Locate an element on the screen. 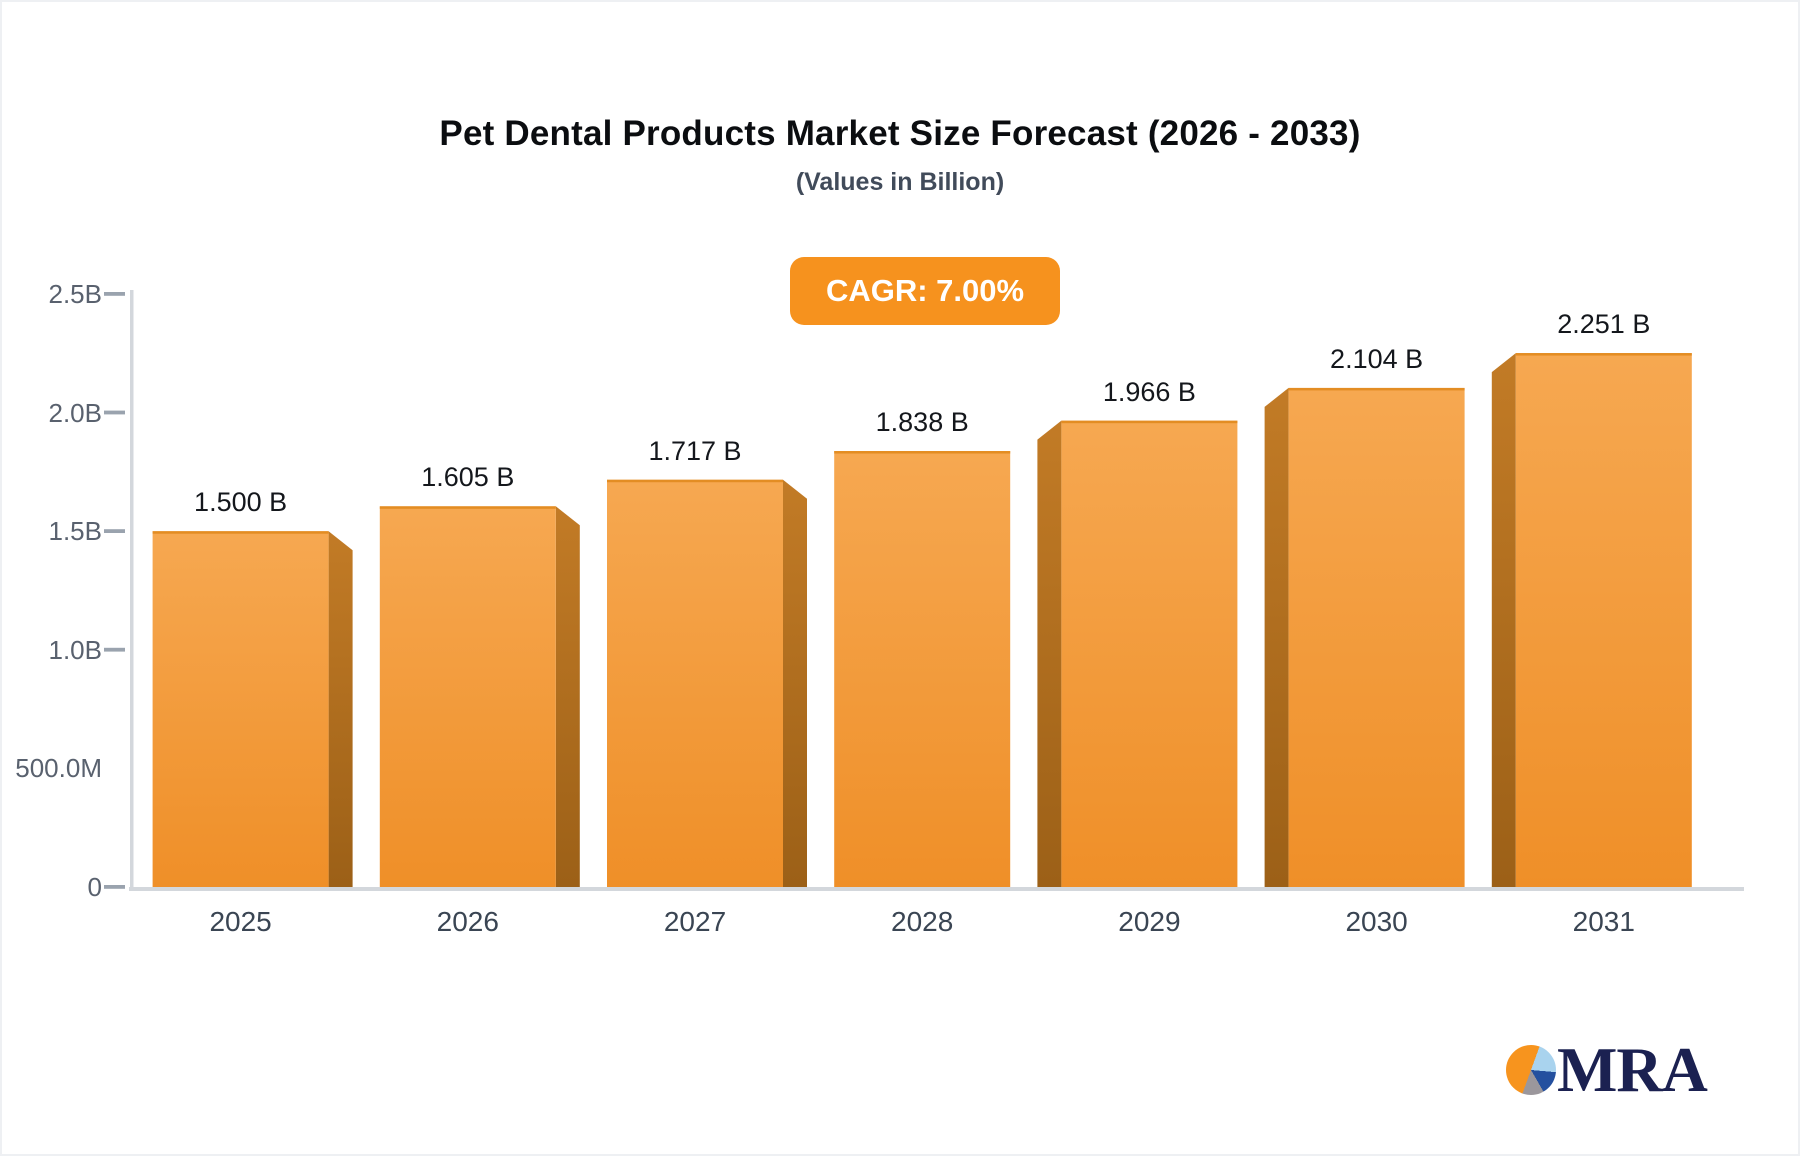 The height and width of the screenshot is (1156, 1800). y-axis-tick-label: 1.0B is located at coordinates (75, 649).